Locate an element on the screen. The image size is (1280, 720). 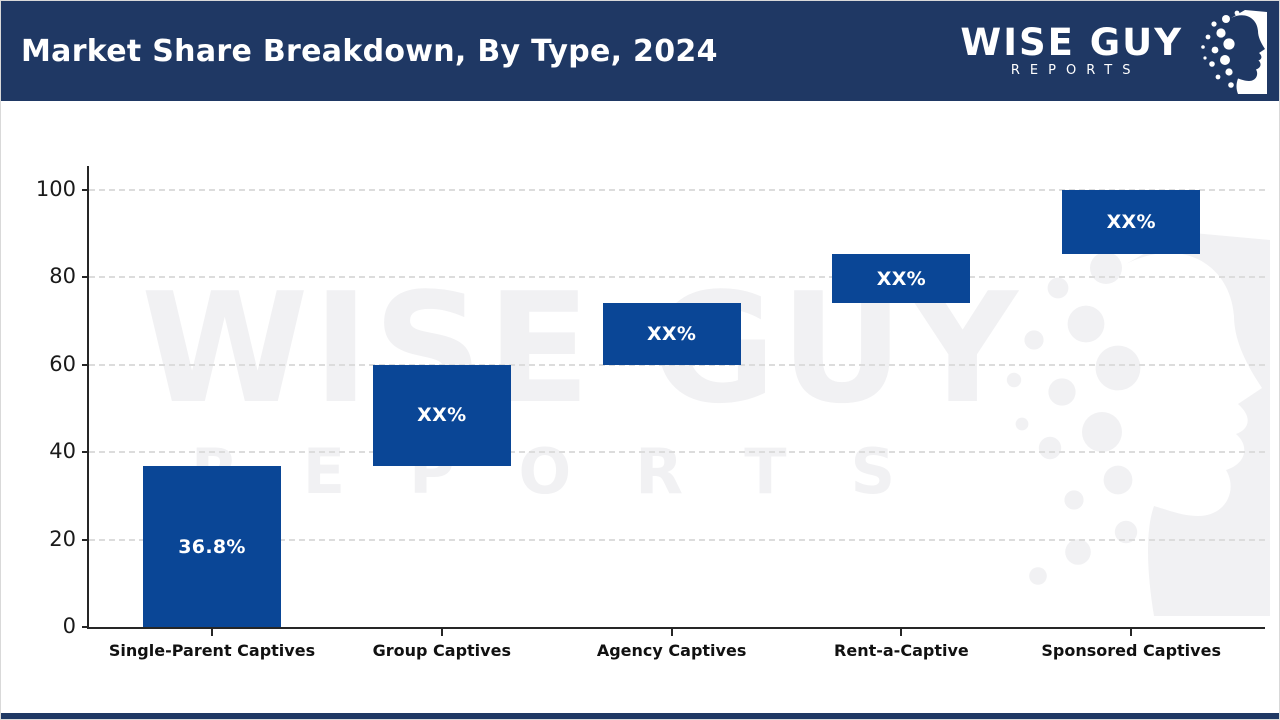
y-tick-label: 40 is located at coordinates (62, 451).